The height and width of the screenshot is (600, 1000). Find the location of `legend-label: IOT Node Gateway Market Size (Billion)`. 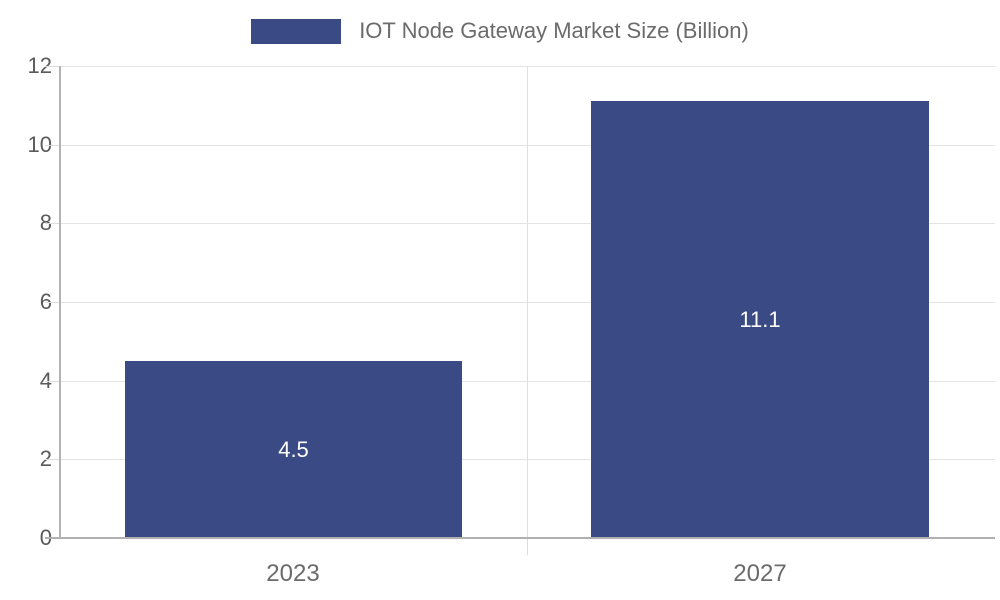

legend-label: IOT Node Gateway Market Size (Billion) is located at coordinates (554, 30).